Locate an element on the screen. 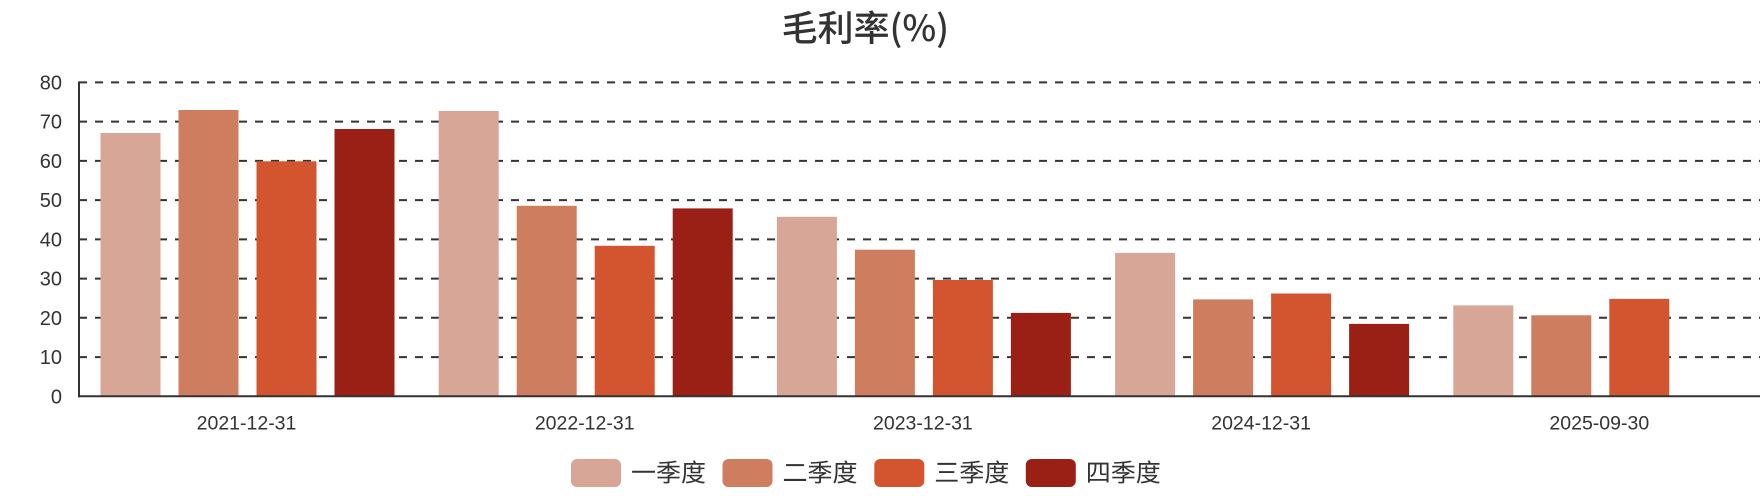 This screenshot has width=1760, height=496. svg-text: 2023-12-31 is located at coordinates (923, 424).